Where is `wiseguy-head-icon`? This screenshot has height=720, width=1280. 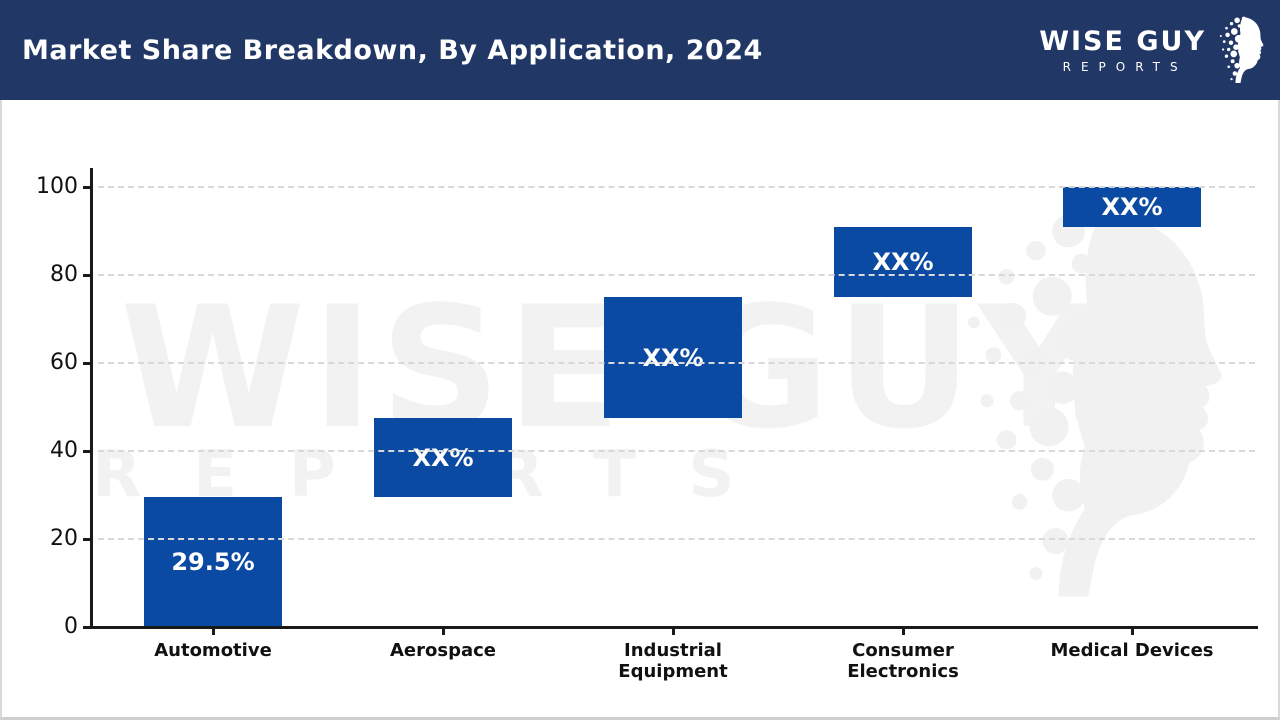 wiseguy-head-icon is located at coordinates (1241, 50).